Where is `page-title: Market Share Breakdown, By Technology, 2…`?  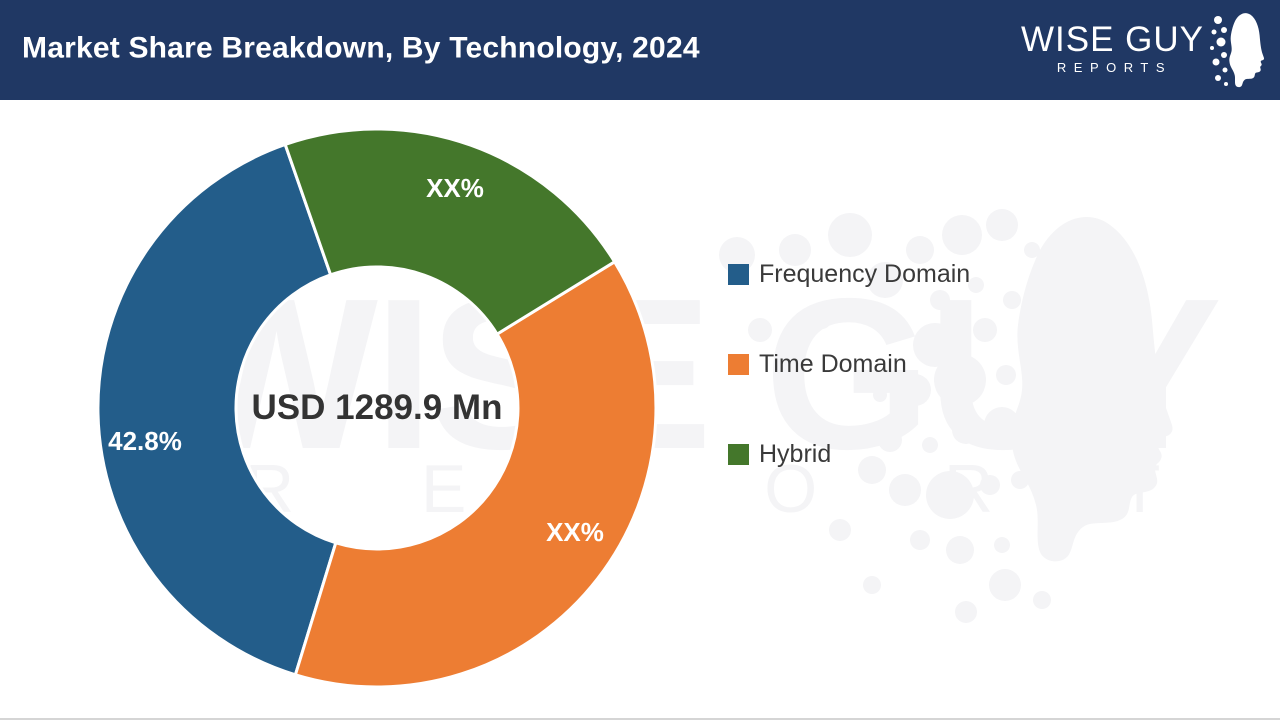 page-title: Market Share Breakdown, By Technology, 2… is located at coordinates (361, 48).